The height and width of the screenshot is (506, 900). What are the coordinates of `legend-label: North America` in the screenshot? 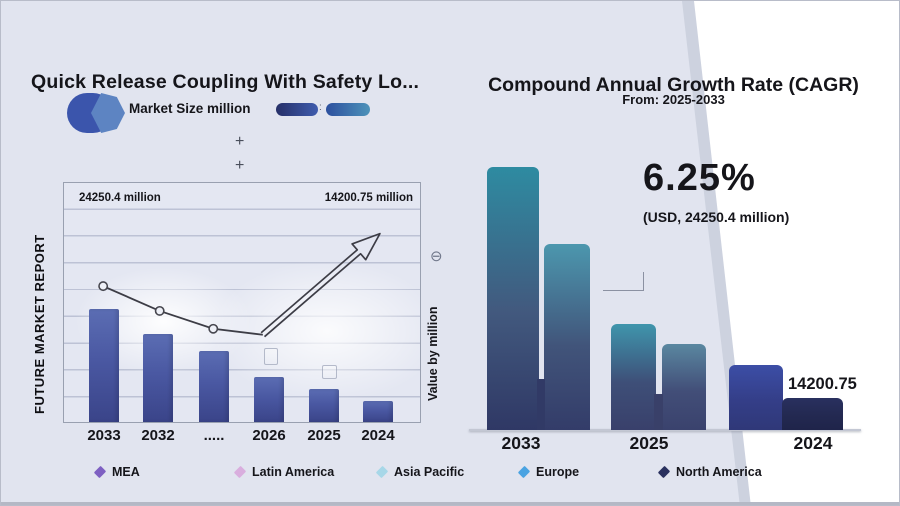 It's located at (719, 472).